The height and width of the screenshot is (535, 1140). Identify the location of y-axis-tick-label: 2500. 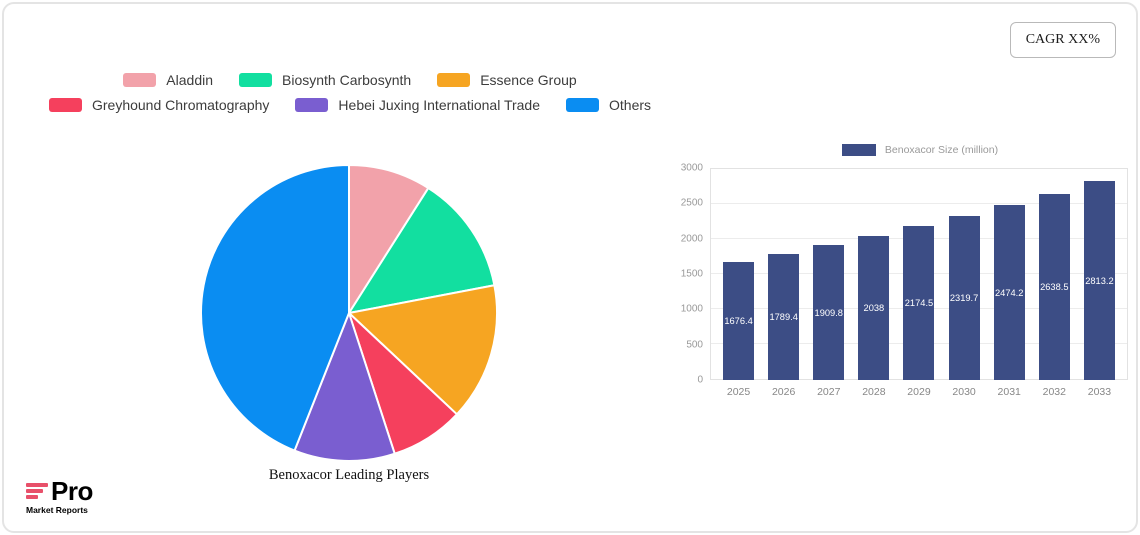
(691, 203).